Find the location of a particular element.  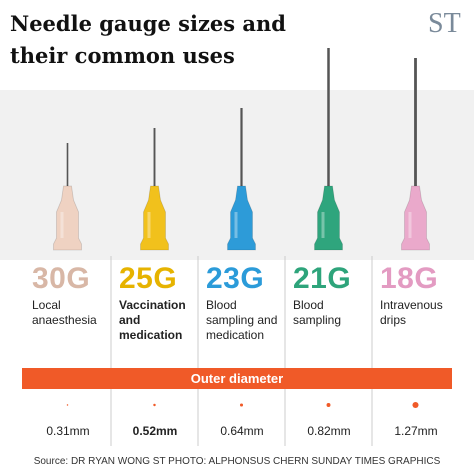

diameter-label: 1.27mm is located at coordinates (416, 431).